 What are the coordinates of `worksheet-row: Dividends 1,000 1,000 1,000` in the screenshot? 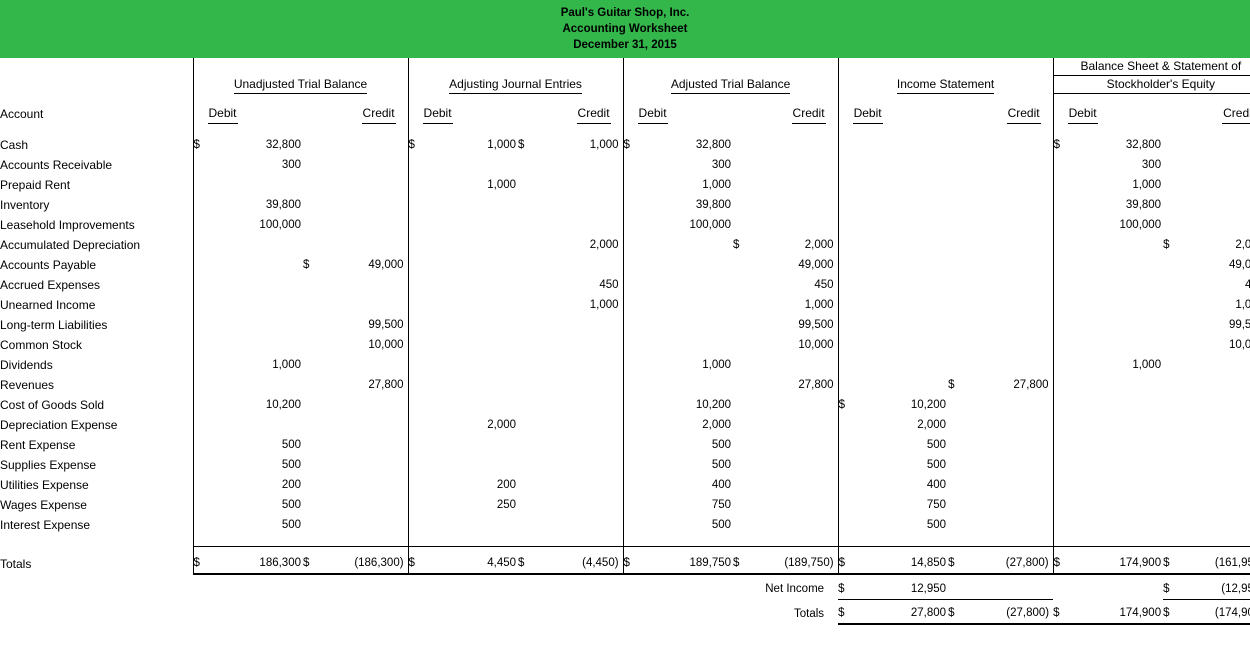 It's located at (625, 365).